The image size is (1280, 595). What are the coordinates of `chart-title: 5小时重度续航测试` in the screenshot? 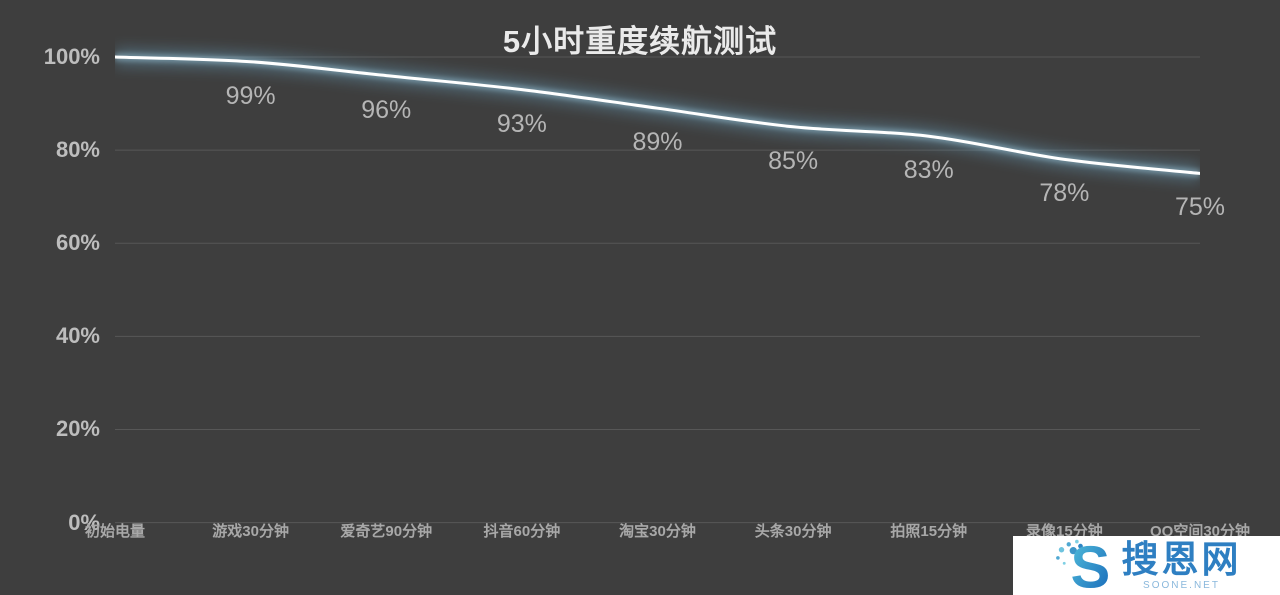 It's located at (640, 41).